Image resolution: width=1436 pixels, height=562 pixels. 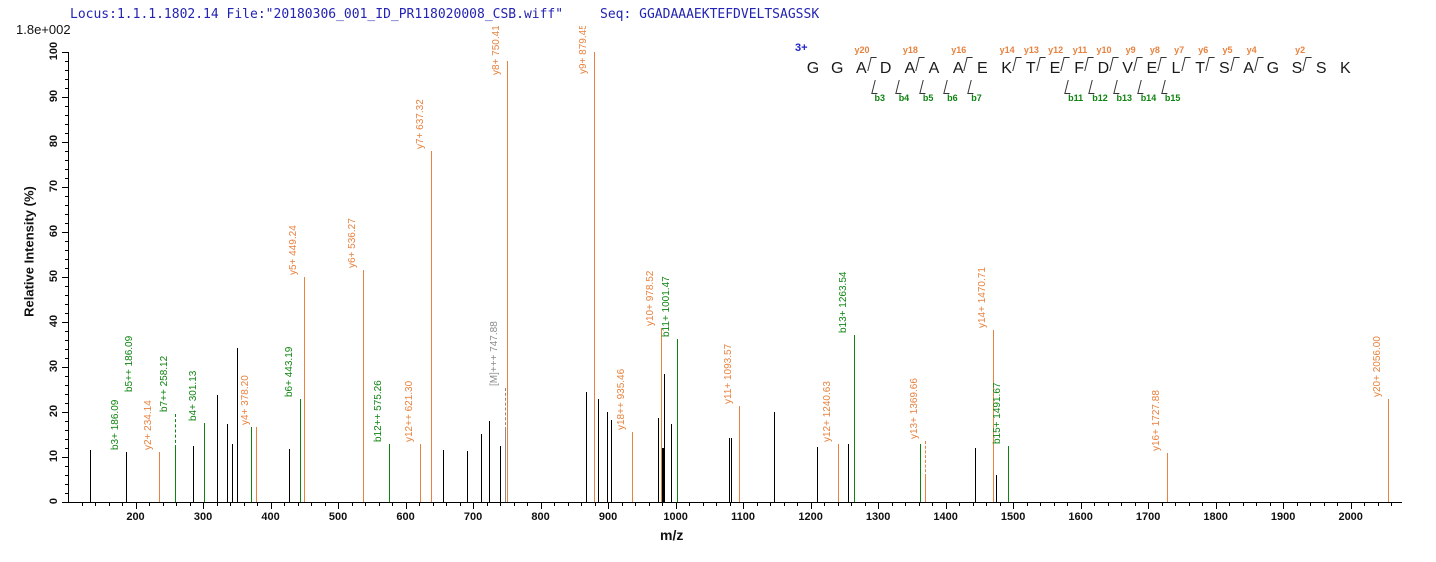 I want to click on y-ion-label: y6, so click(x=1203, y=50).